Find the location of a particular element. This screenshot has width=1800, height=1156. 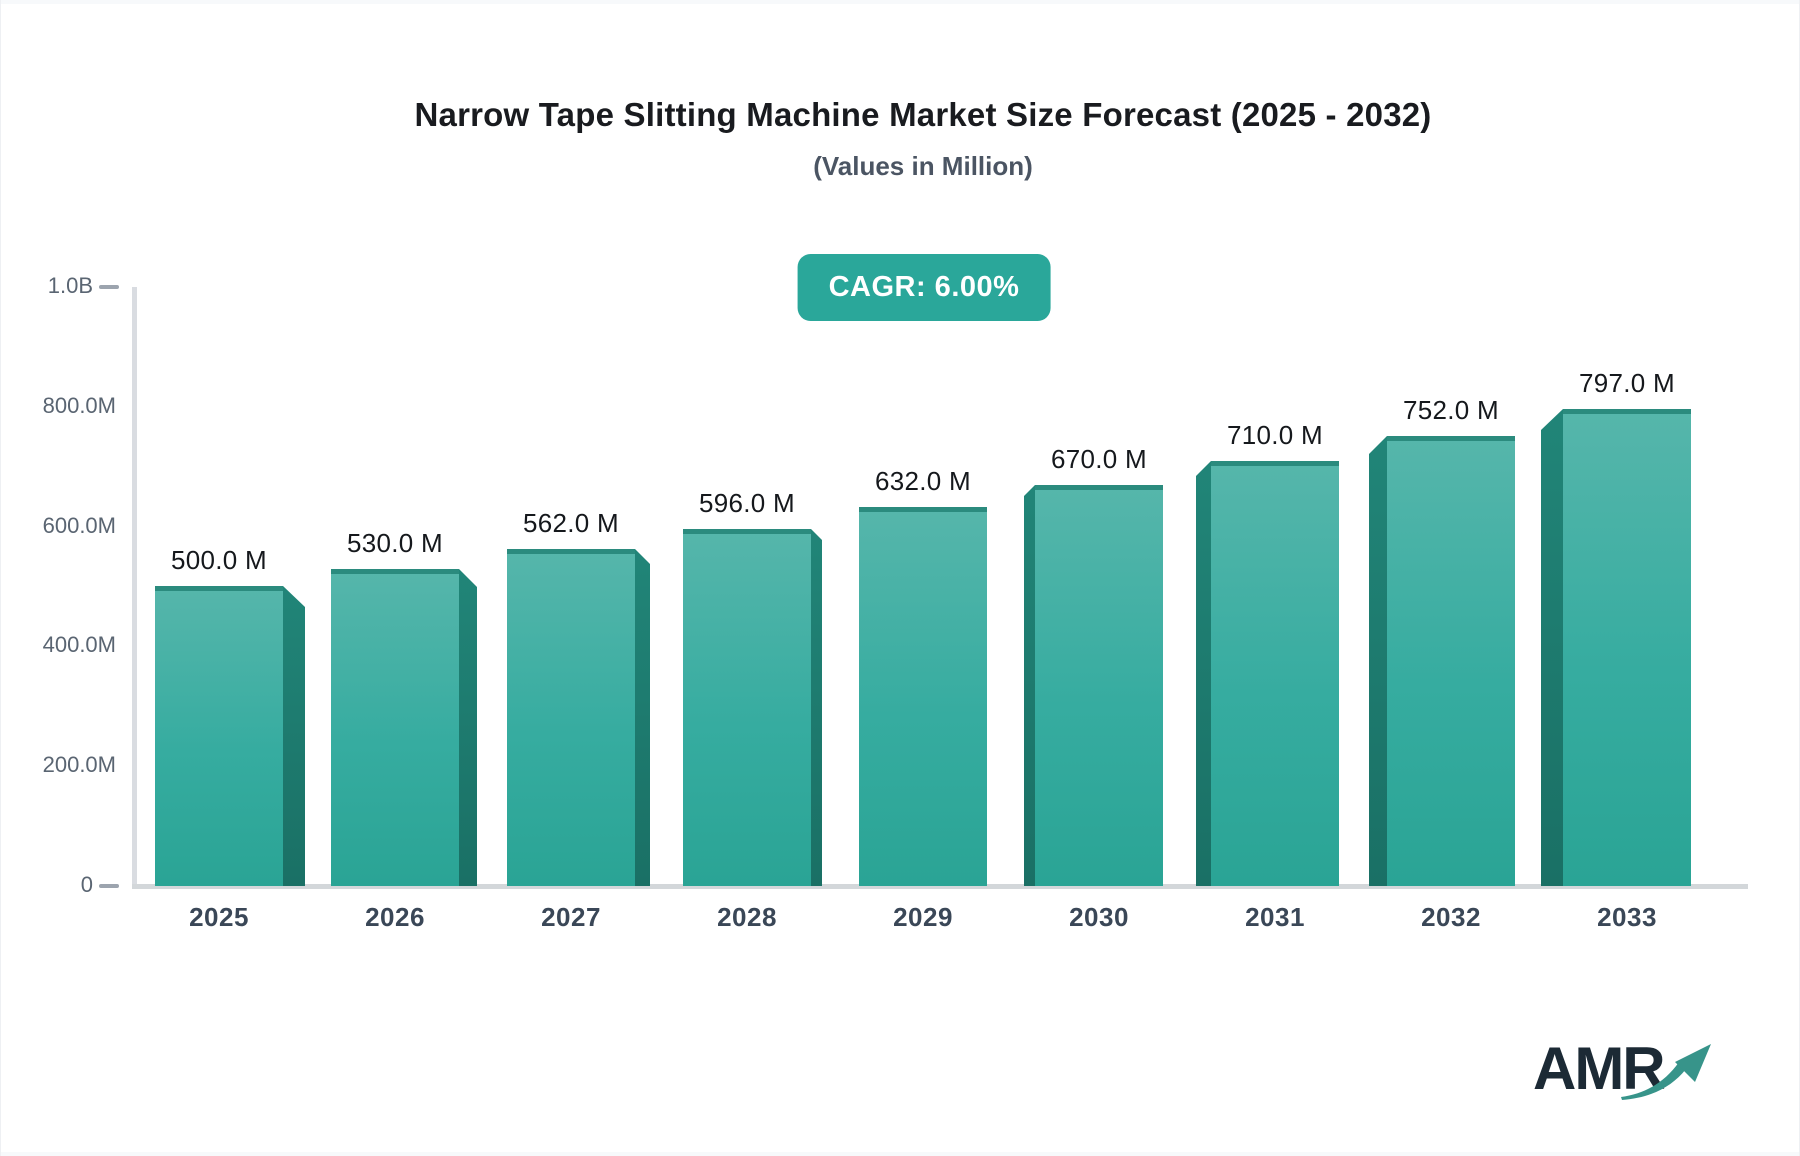

x-axis-label-2029: 2029 is located at coordinates (923, 917).